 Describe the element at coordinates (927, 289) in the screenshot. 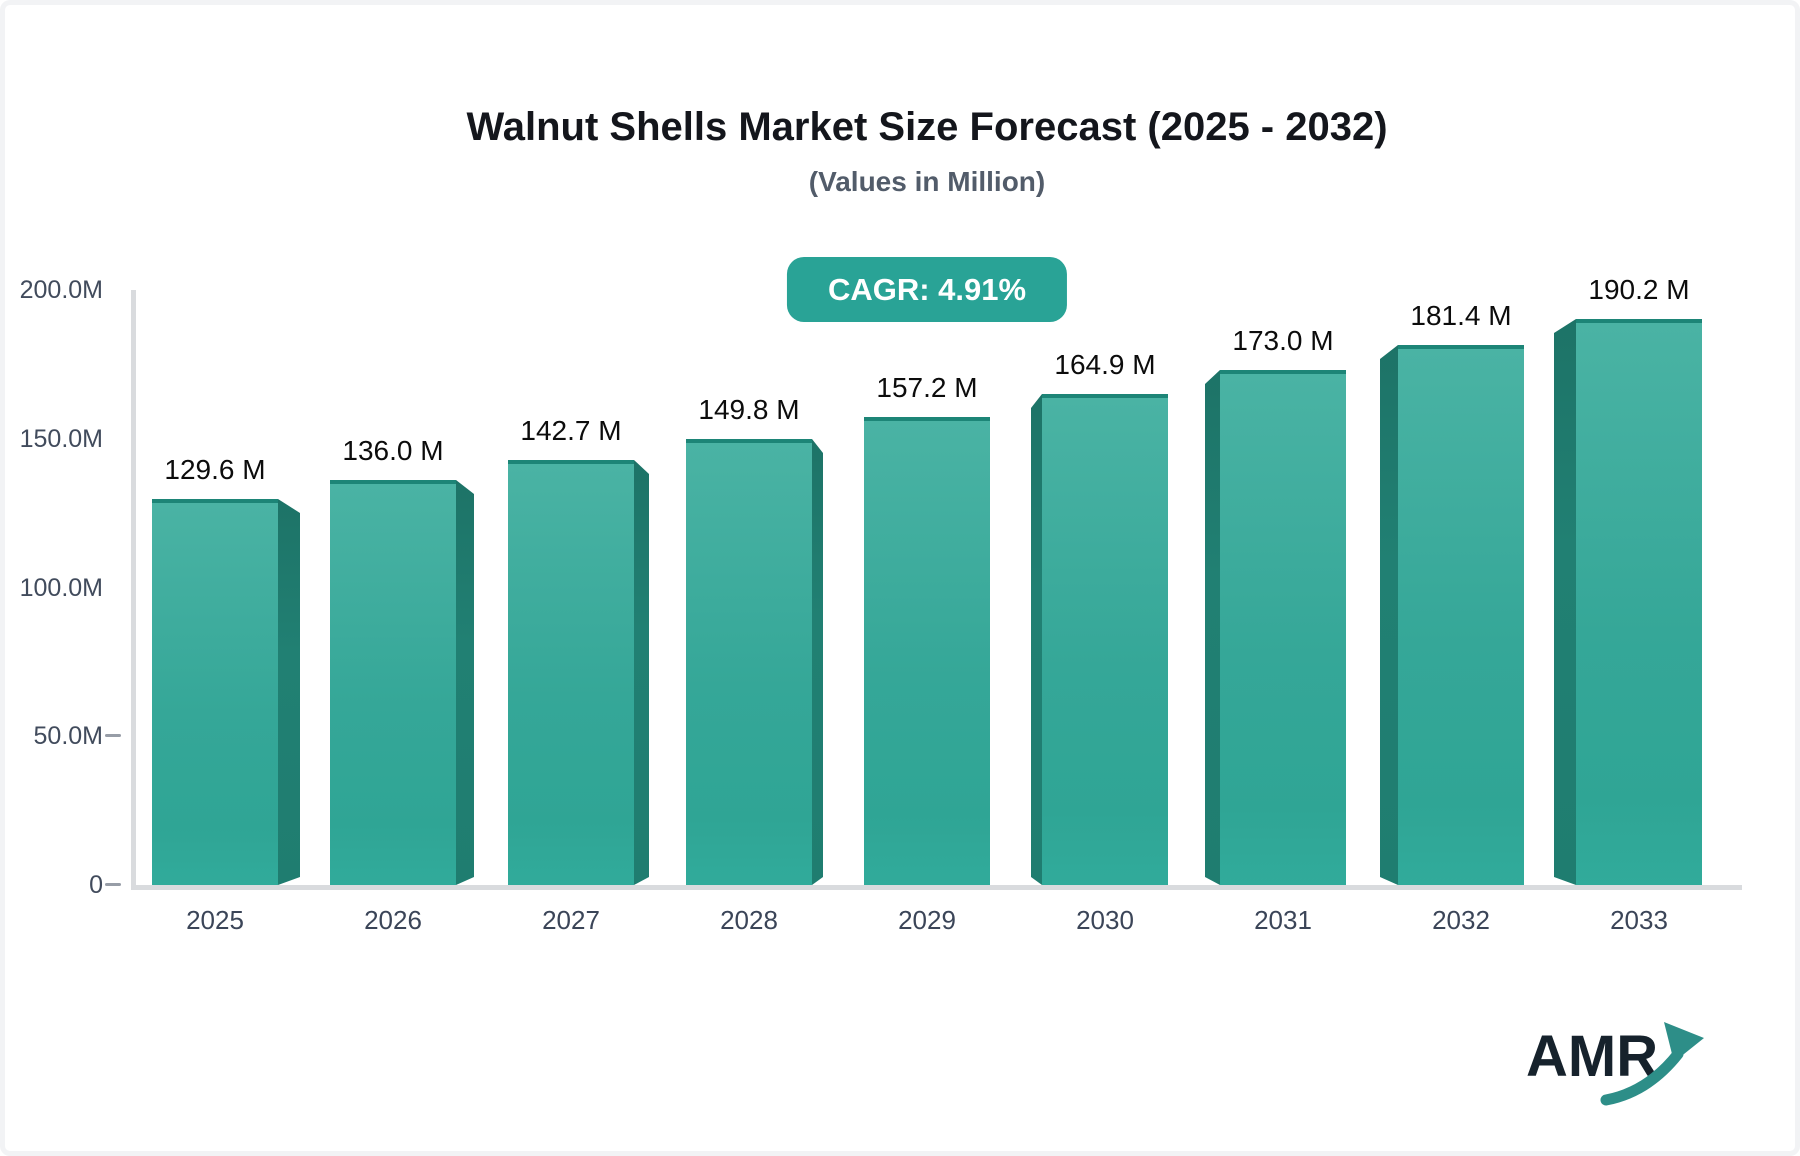

I see `cagr-badge: CAGR: 4.91%` at that location.